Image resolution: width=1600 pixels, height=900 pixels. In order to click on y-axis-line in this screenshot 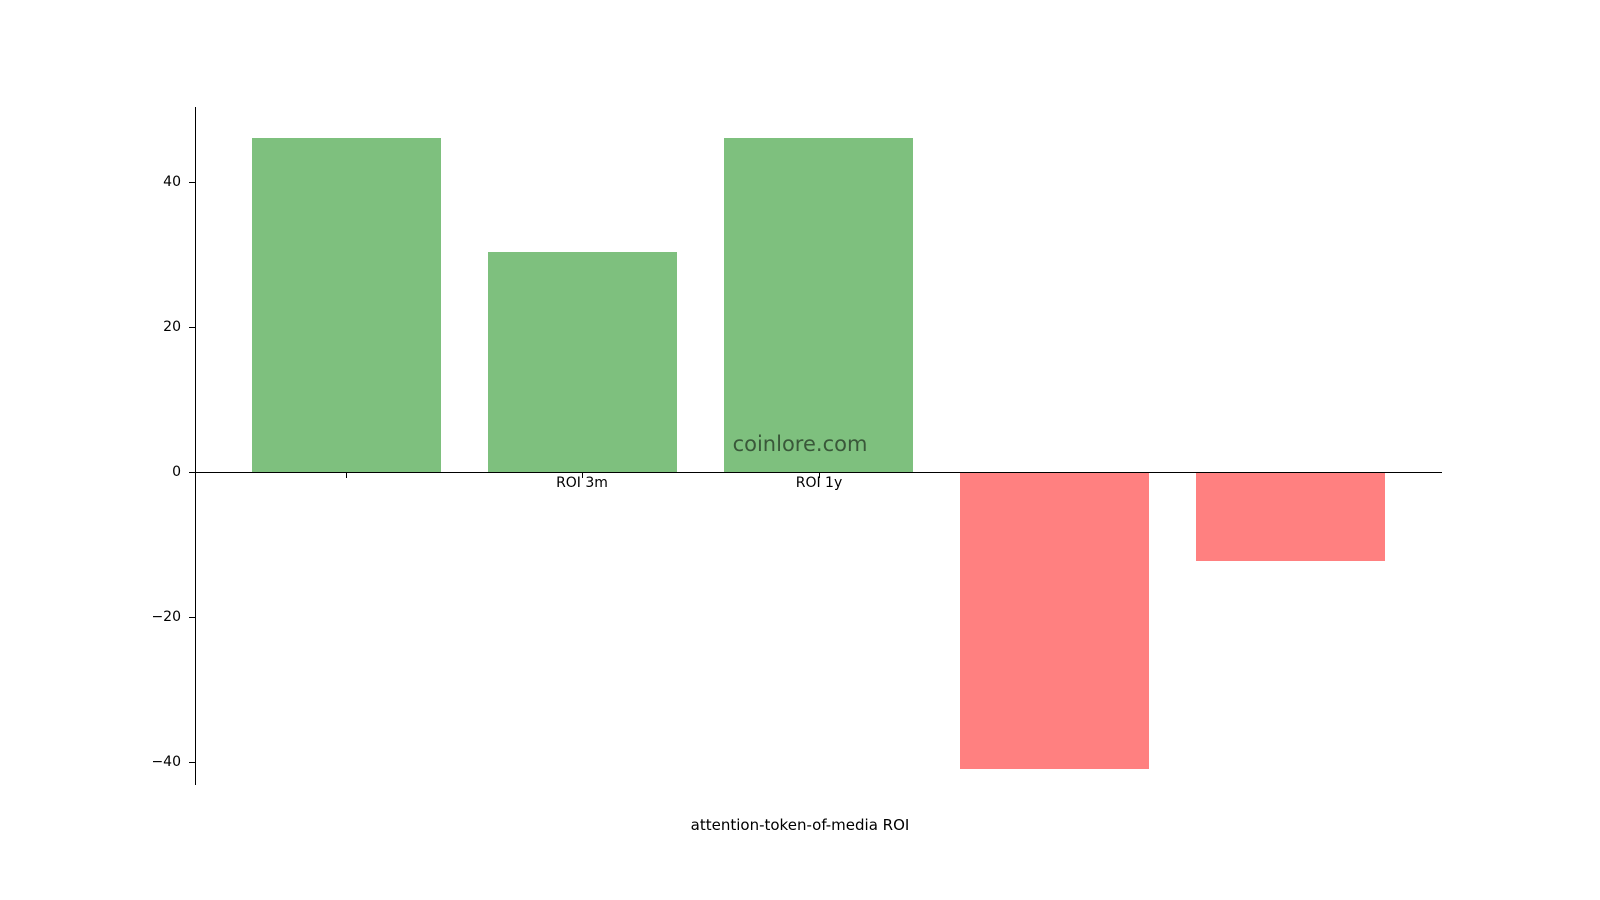, I will do `click(195, 446)`.